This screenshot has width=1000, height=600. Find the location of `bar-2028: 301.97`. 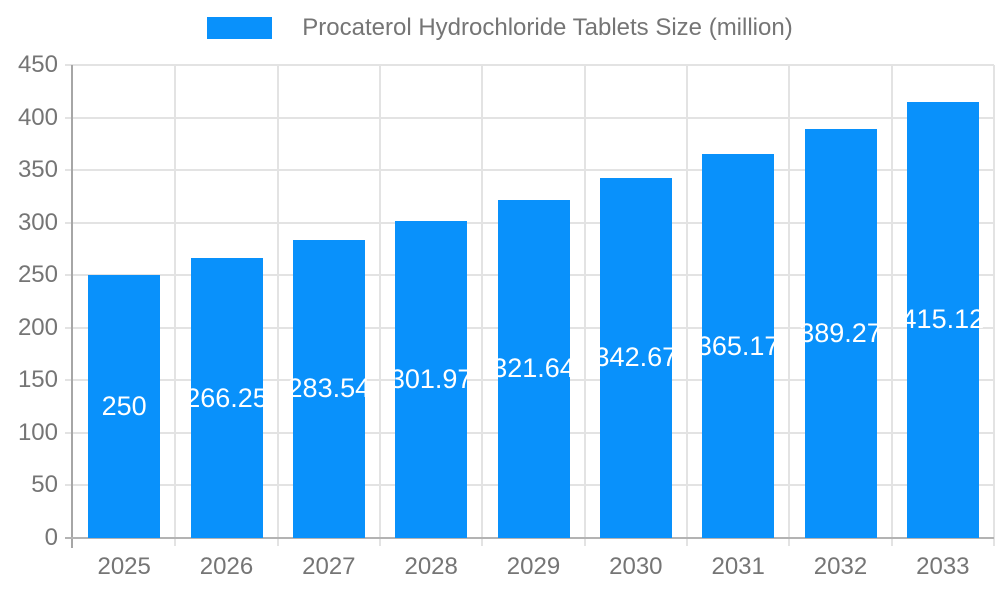

bar-2028: 301.97 is located at coordinates (431, 379).